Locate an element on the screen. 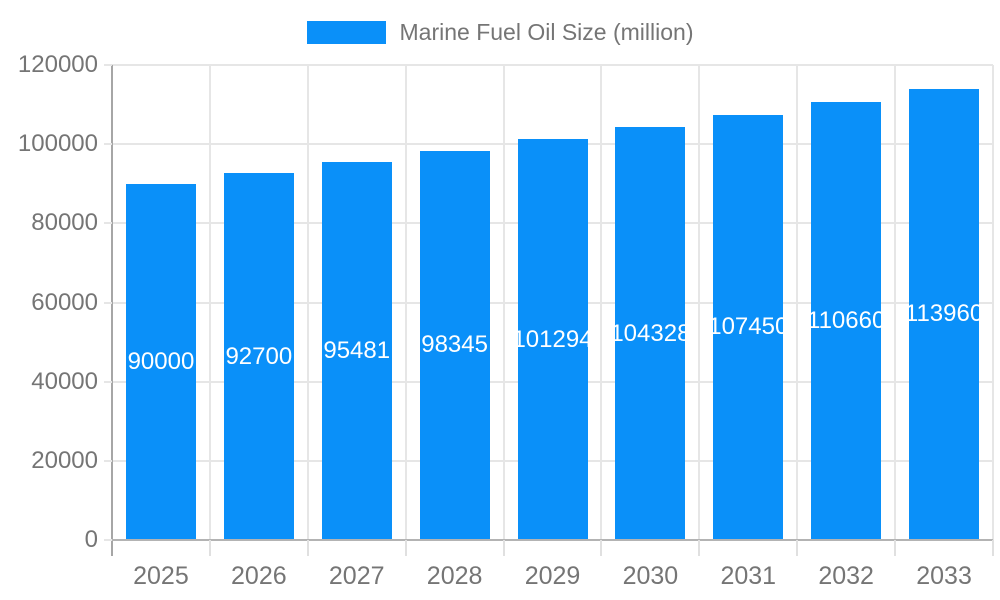 The width and height of the screenshot is (1000, 600). y-axis-line is located at coordinates (112, 310).